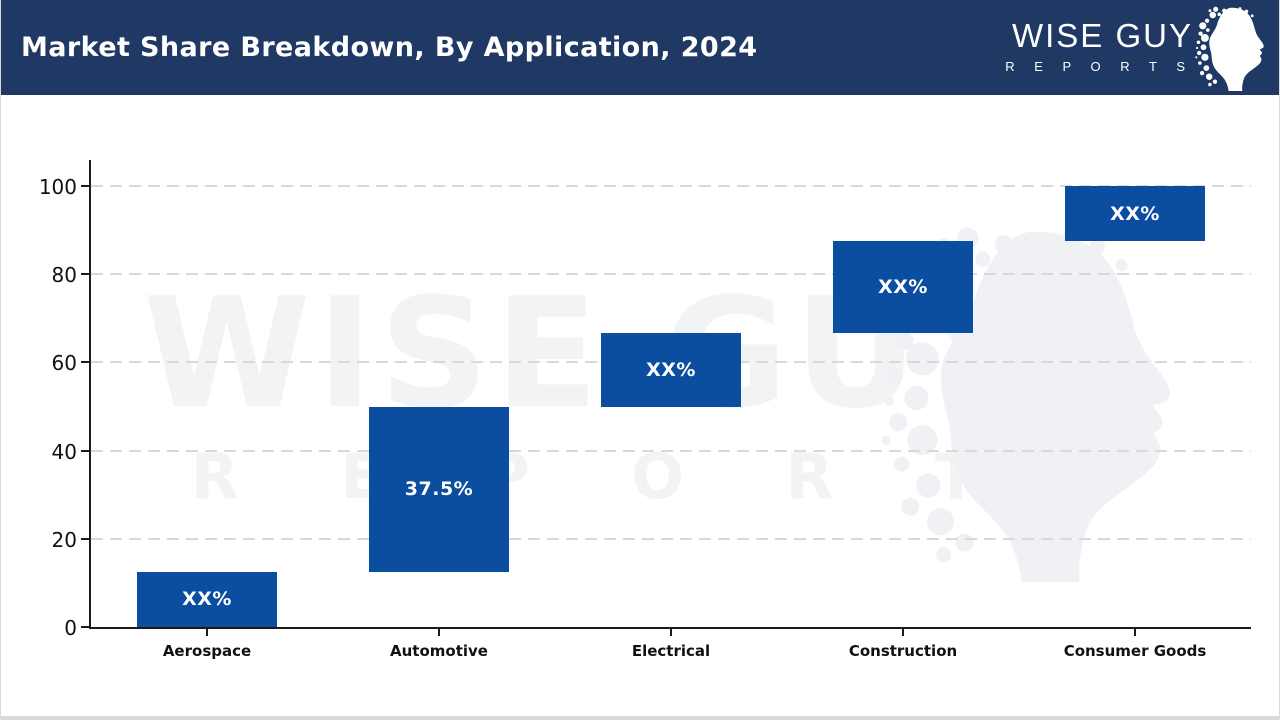 Image resolution: width=1280 pixels, height=720 pixels. Describe the element at coordinates (1229, 48) in the screenshot. I see `wiseguy-head-logo-icon` at that location.